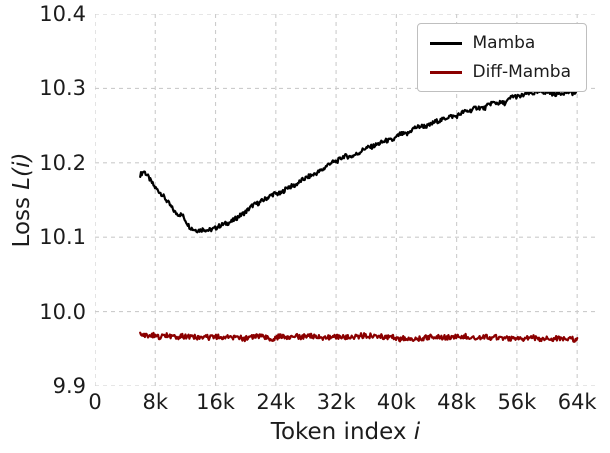 The height and width of the screenshot is (453, 610). Describe the element at coordinates (62, 14) in the screenshot. I see `y-tick-label: 10.4` at that location.